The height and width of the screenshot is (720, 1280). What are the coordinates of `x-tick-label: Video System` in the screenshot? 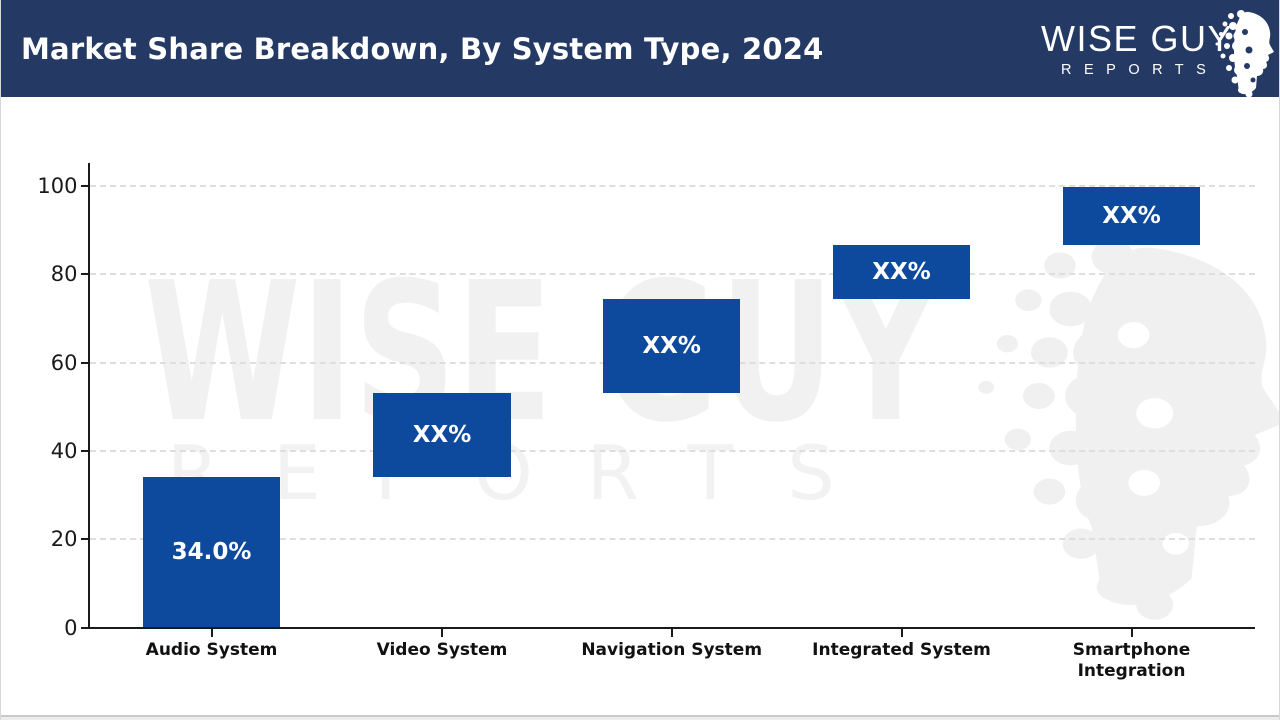 It's located at (442, 650).